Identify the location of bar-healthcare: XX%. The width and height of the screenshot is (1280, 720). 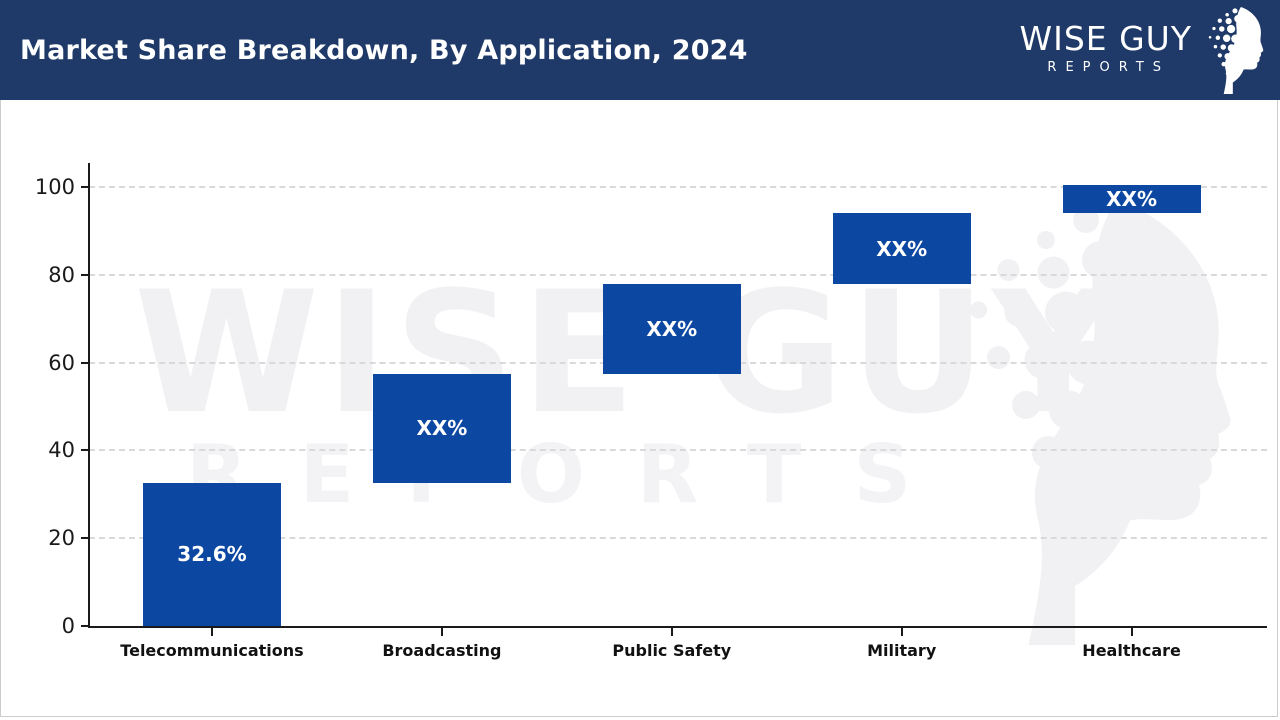
(1131, 199).